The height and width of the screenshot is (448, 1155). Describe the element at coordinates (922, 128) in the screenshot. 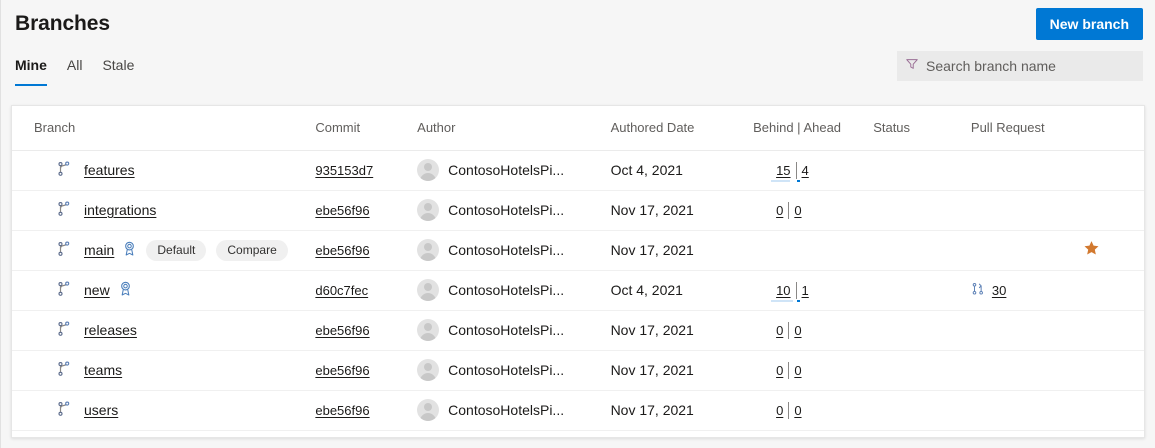

I see `column-header-status: Status` at that location.